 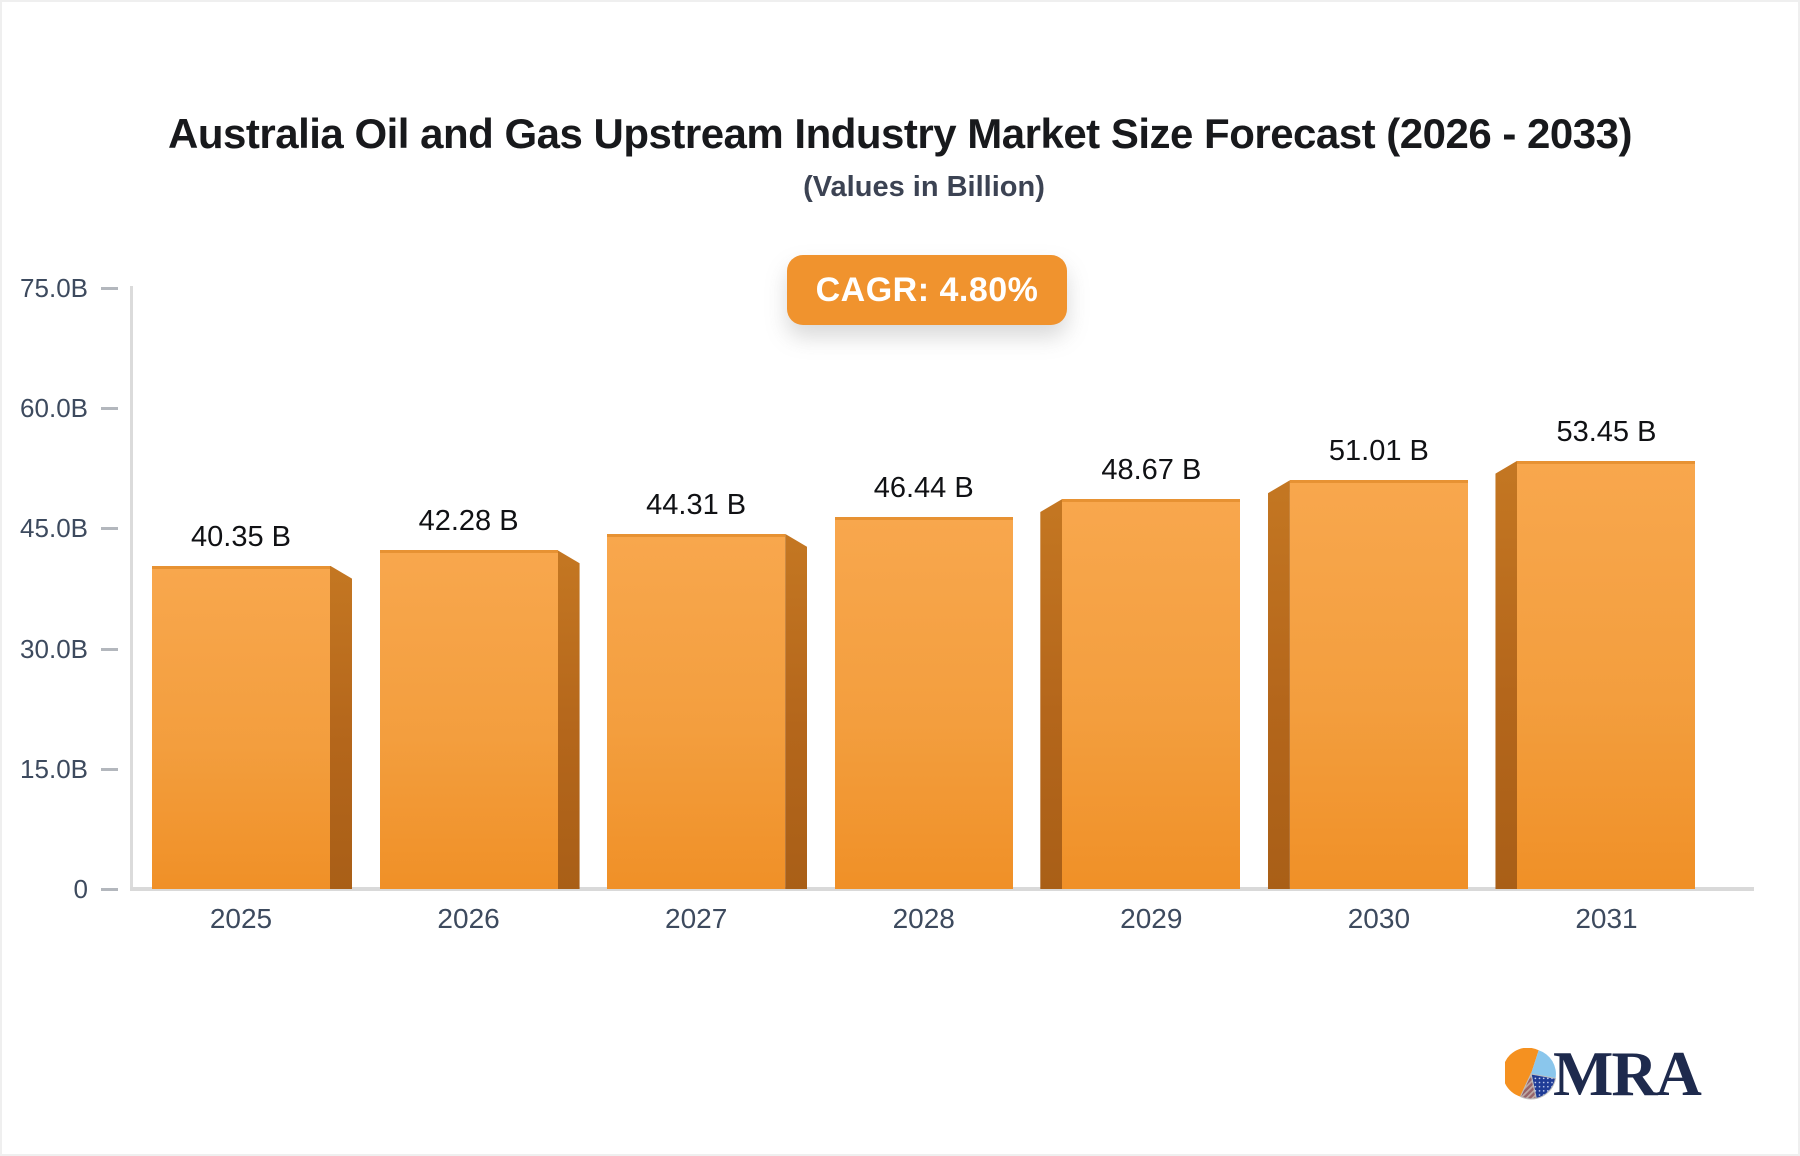 I want to click on bar-2026-side-face, so click(x=568, y=719).